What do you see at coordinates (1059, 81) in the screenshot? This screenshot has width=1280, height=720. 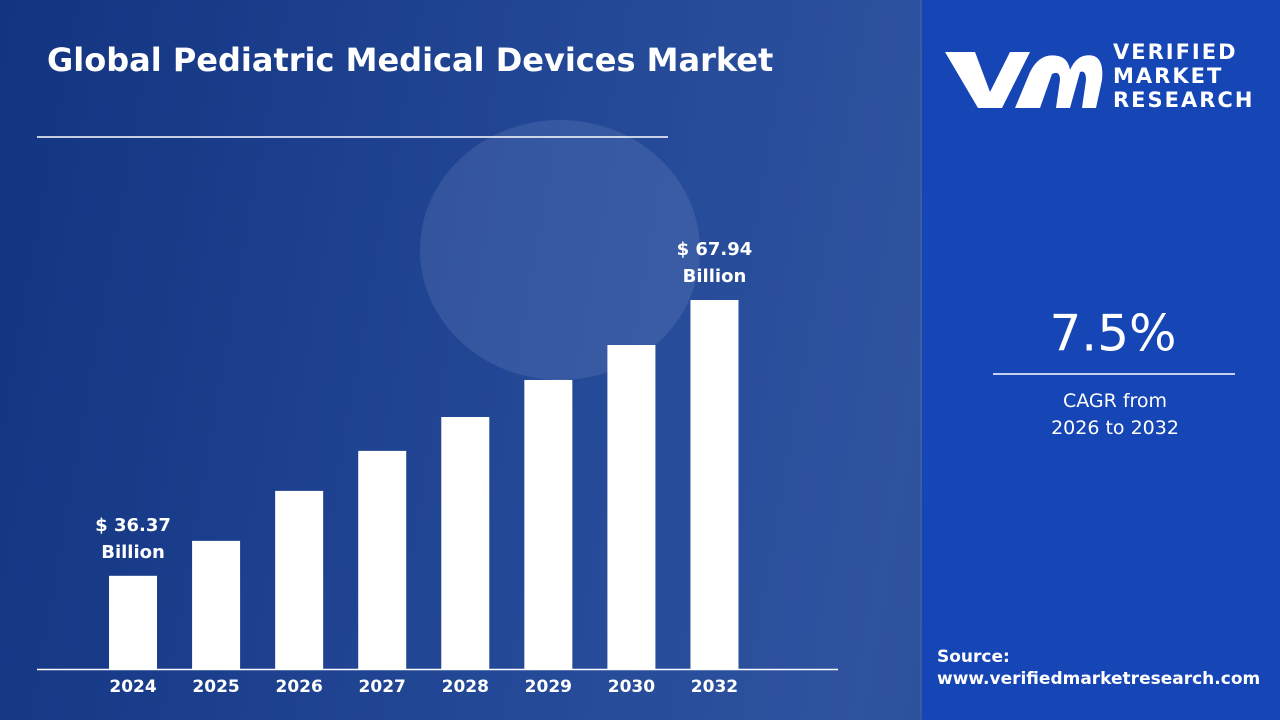 I see `logo-m` at bounding box center [1059, 81].